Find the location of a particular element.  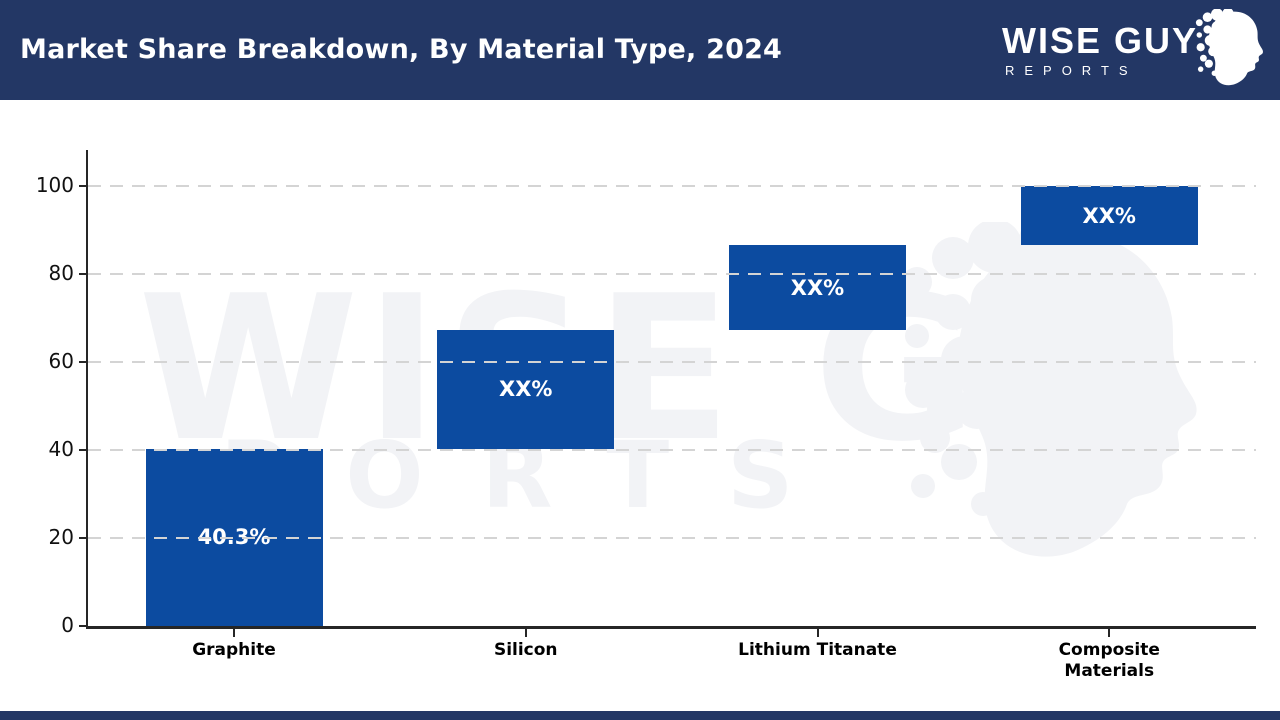

x-axis-spine is located at coordinates (671, 627).